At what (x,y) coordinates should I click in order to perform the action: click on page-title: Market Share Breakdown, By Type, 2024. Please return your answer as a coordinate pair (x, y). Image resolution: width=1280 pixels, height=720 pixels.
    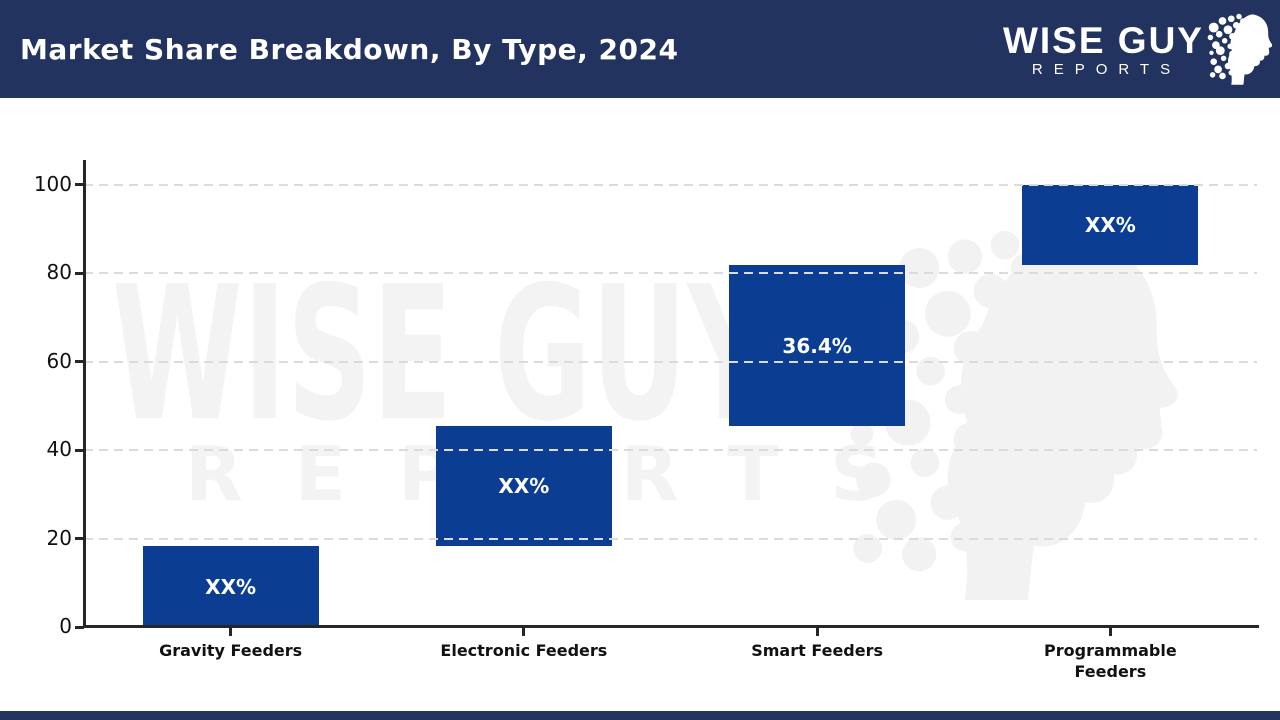
    Looking at the image, I should click on (349, 49).